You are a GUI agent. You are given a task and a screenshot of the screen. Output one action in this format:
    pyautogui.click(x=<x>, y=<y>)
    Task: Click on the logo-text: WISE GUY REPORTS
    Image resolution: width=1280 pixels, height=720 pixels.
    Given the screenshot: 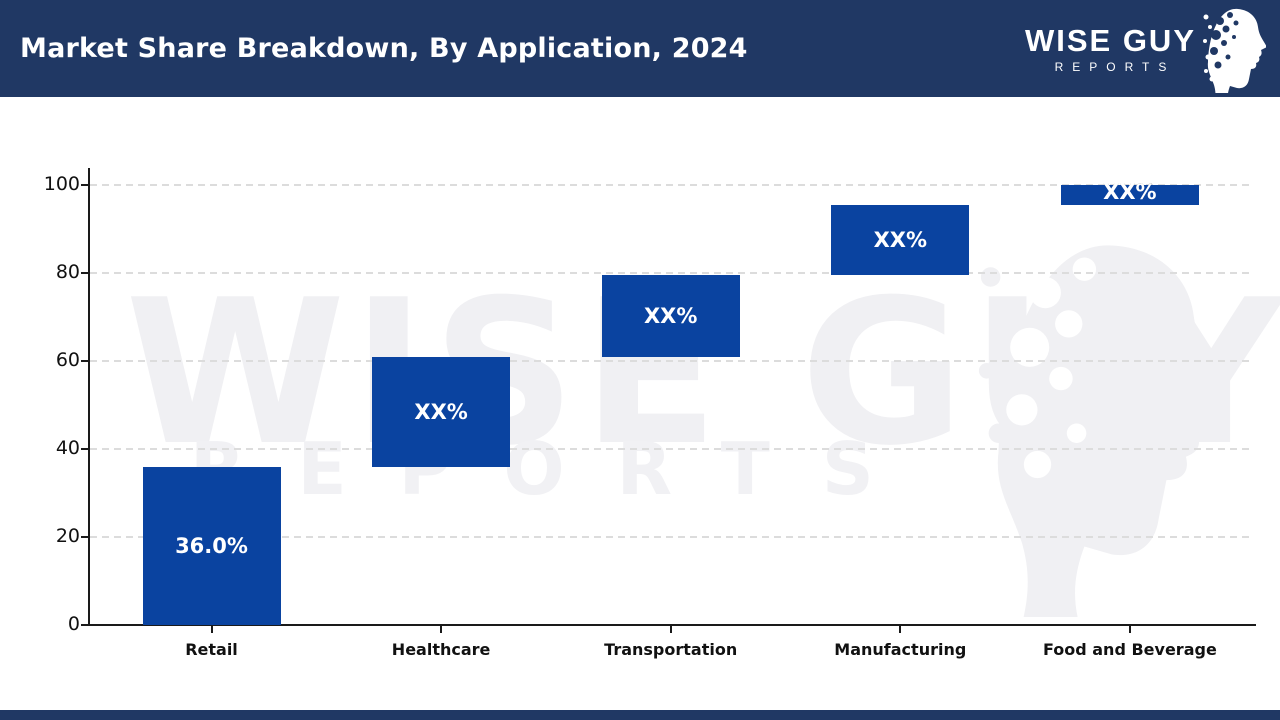 What is the action you would take?
    pyautogui.click(x=1110, y=48)
    